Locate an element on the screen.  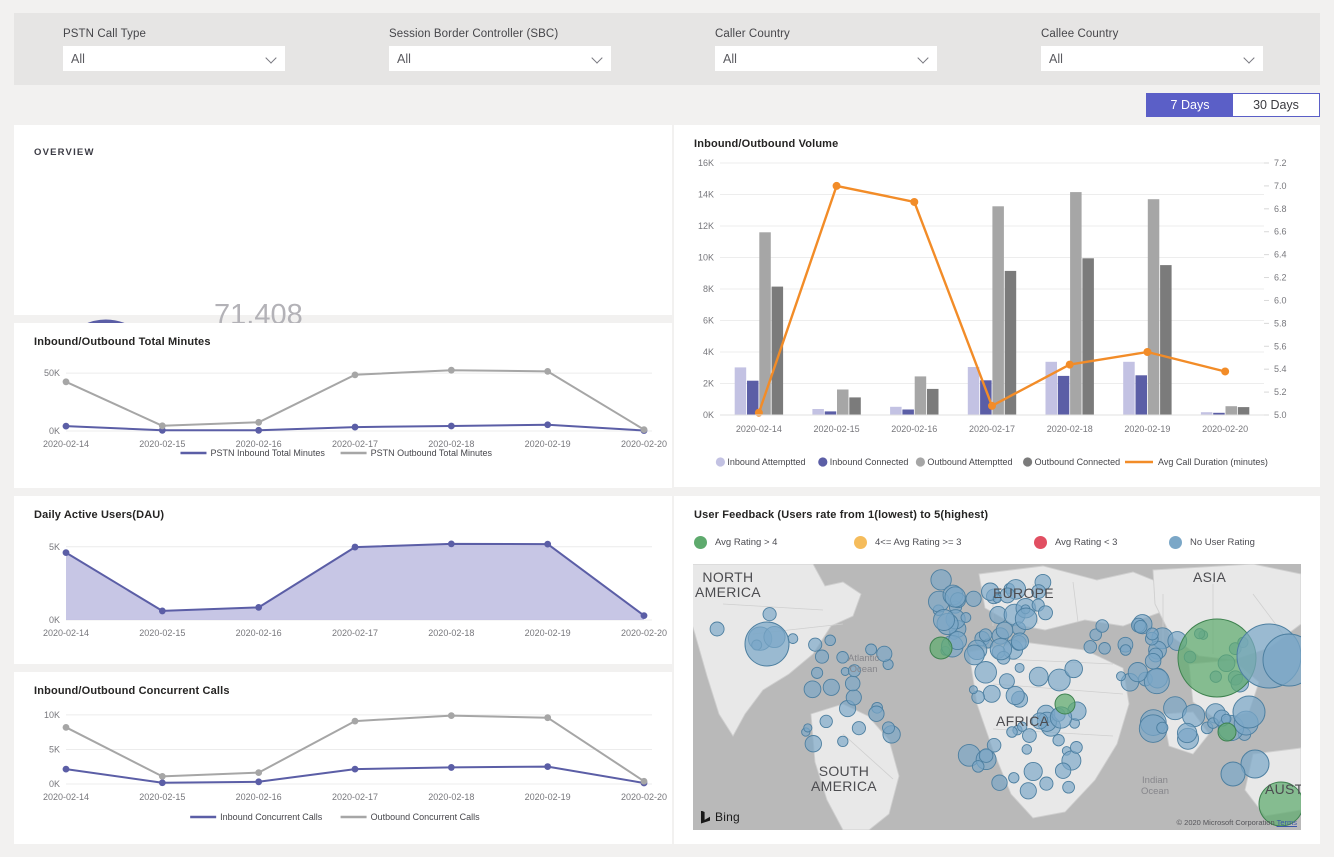
svg-text: 6.2 is located at coordinates (1280, 278).